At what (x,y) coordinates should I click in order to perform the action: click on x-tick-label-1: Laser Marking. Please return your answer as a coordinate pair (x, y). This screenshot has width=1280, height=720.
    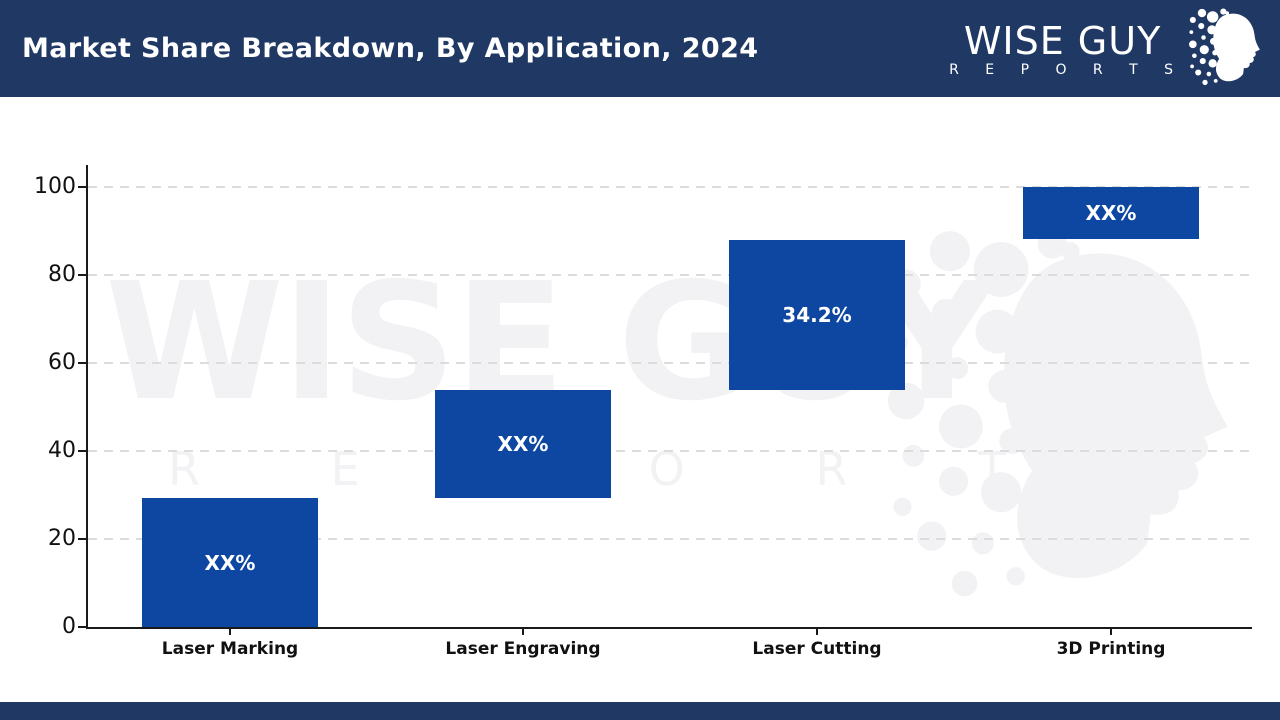
    Looking at the image, I should click on (230, 649).